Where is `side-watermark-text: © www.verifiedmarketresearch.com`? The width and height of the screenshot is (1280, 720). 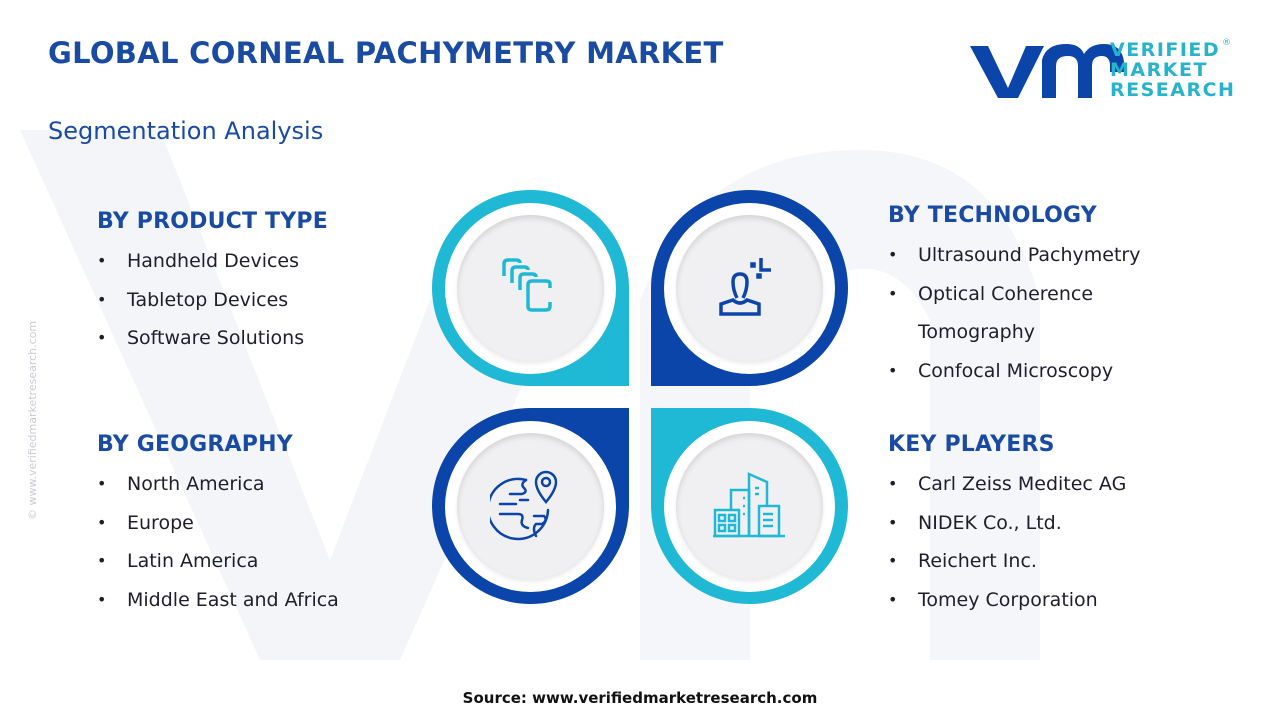
side-watermark-text: © www.verifiedmarketresearch.com is located at coordinates (32, 420).